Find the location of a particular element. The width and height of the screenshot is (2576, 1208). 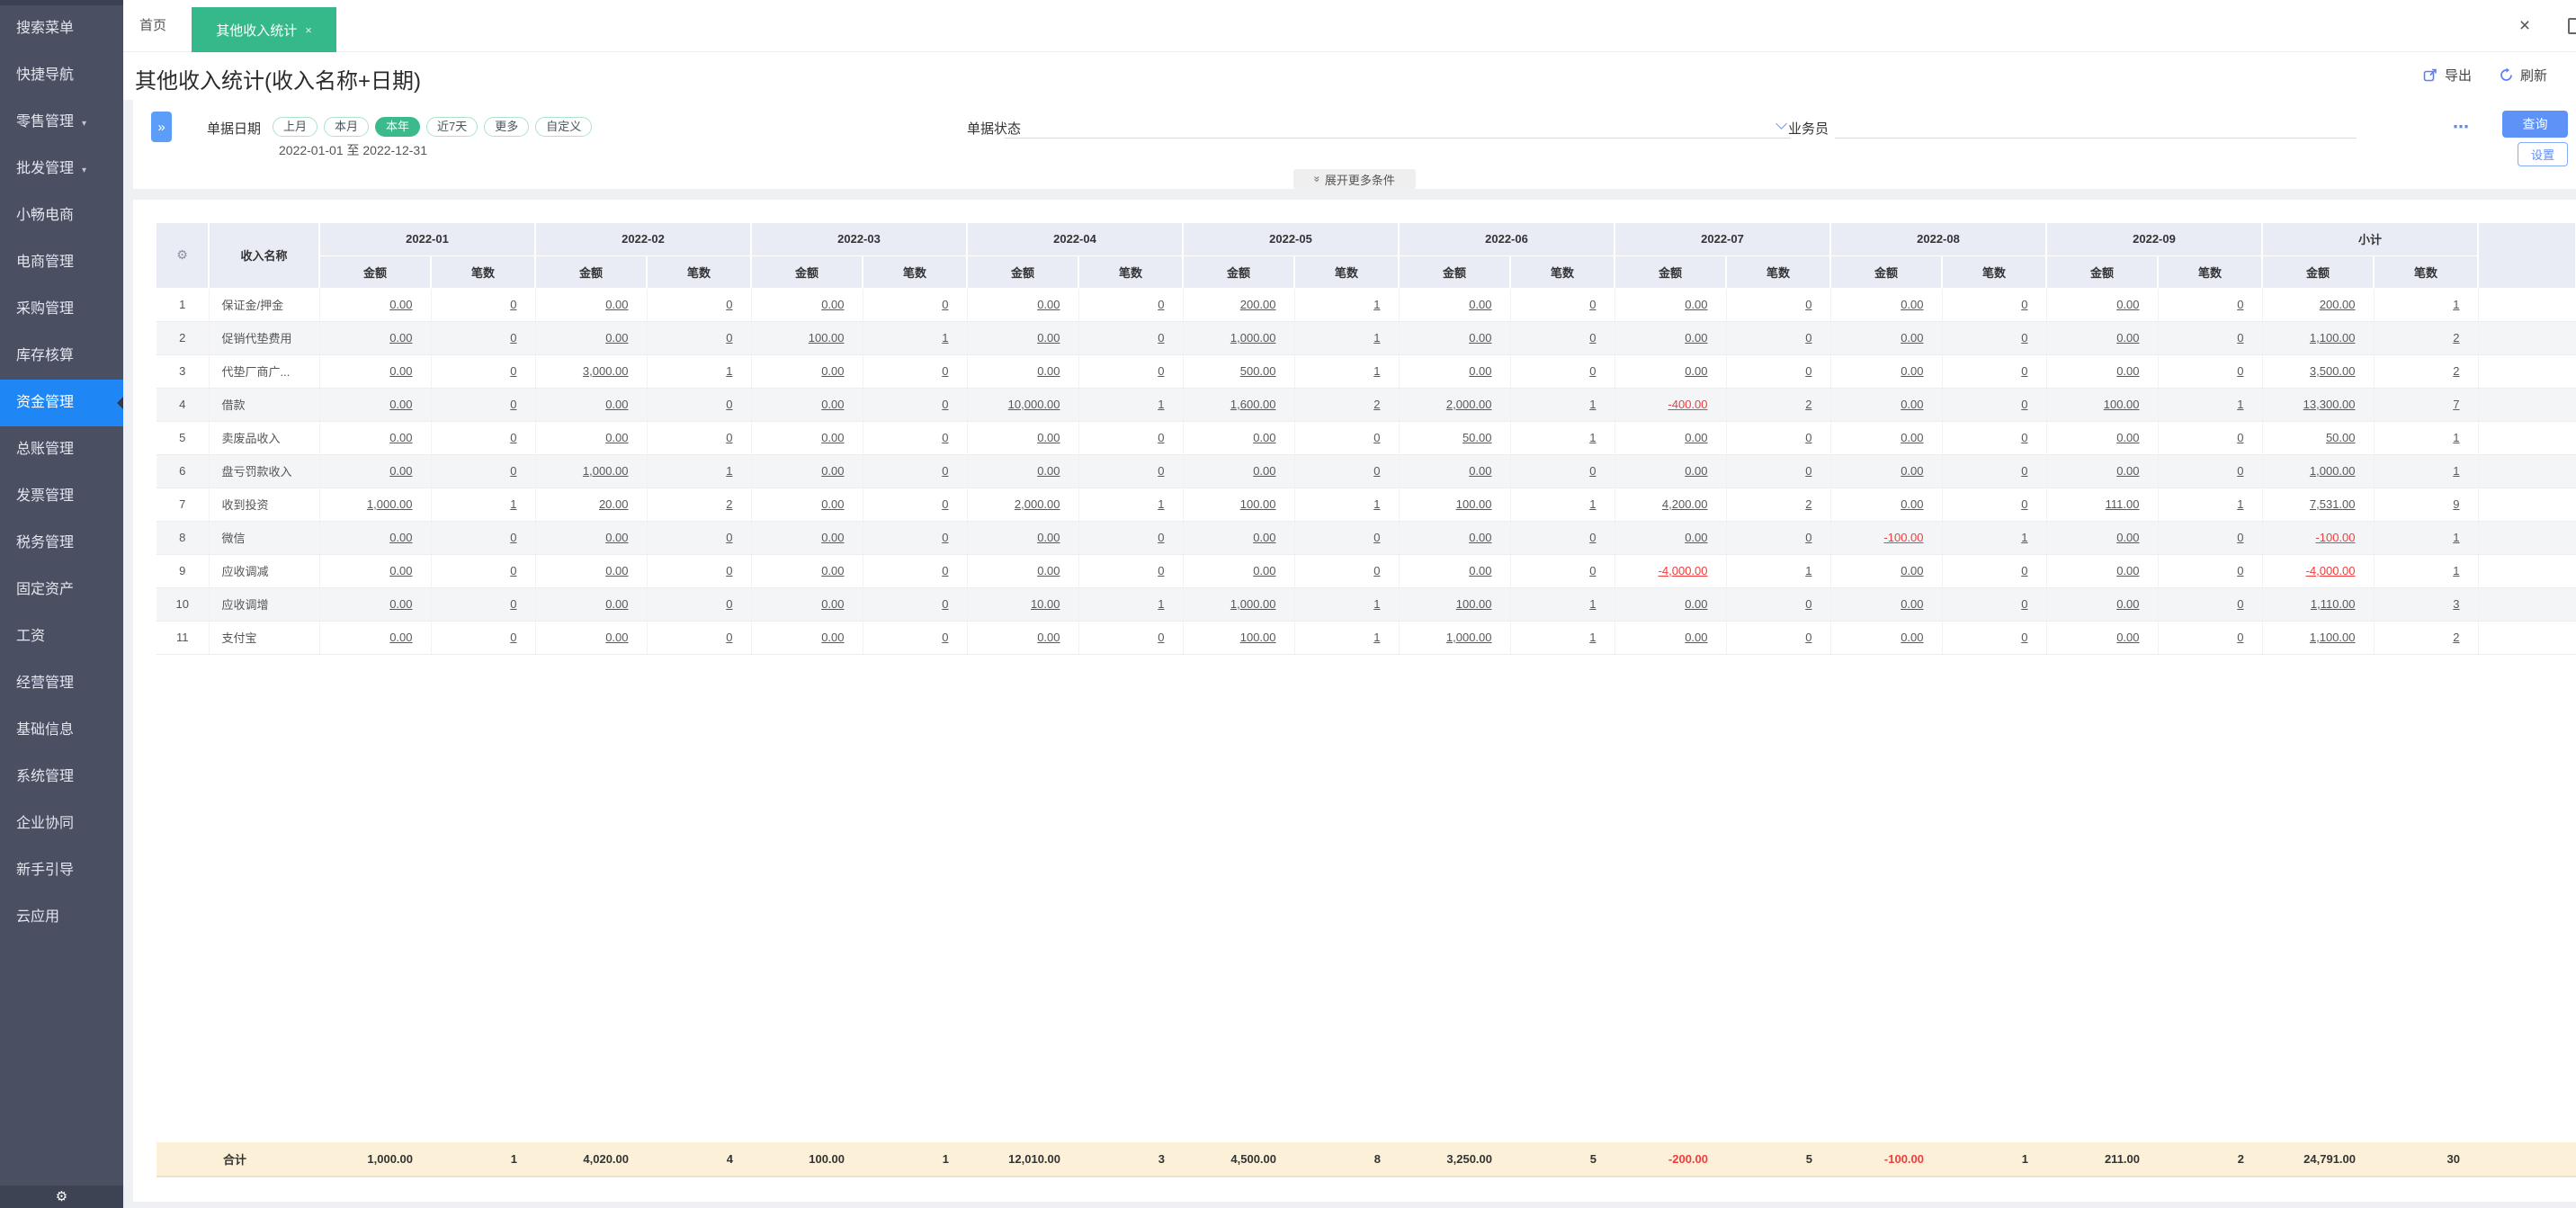

value-link: 20.00 is located at coordinates (613, 504).